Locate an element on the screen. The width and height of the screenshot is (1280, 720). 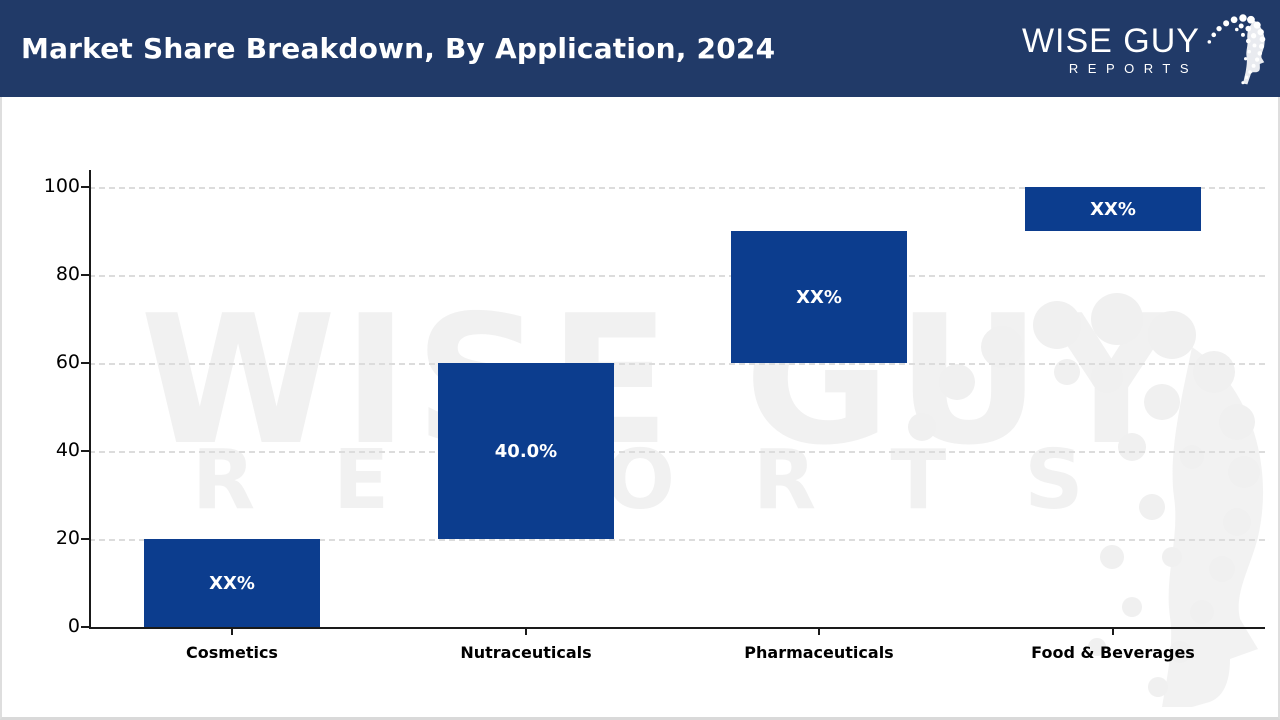
x-tick-label: Cosmetics is located at coordinates (232, 652).